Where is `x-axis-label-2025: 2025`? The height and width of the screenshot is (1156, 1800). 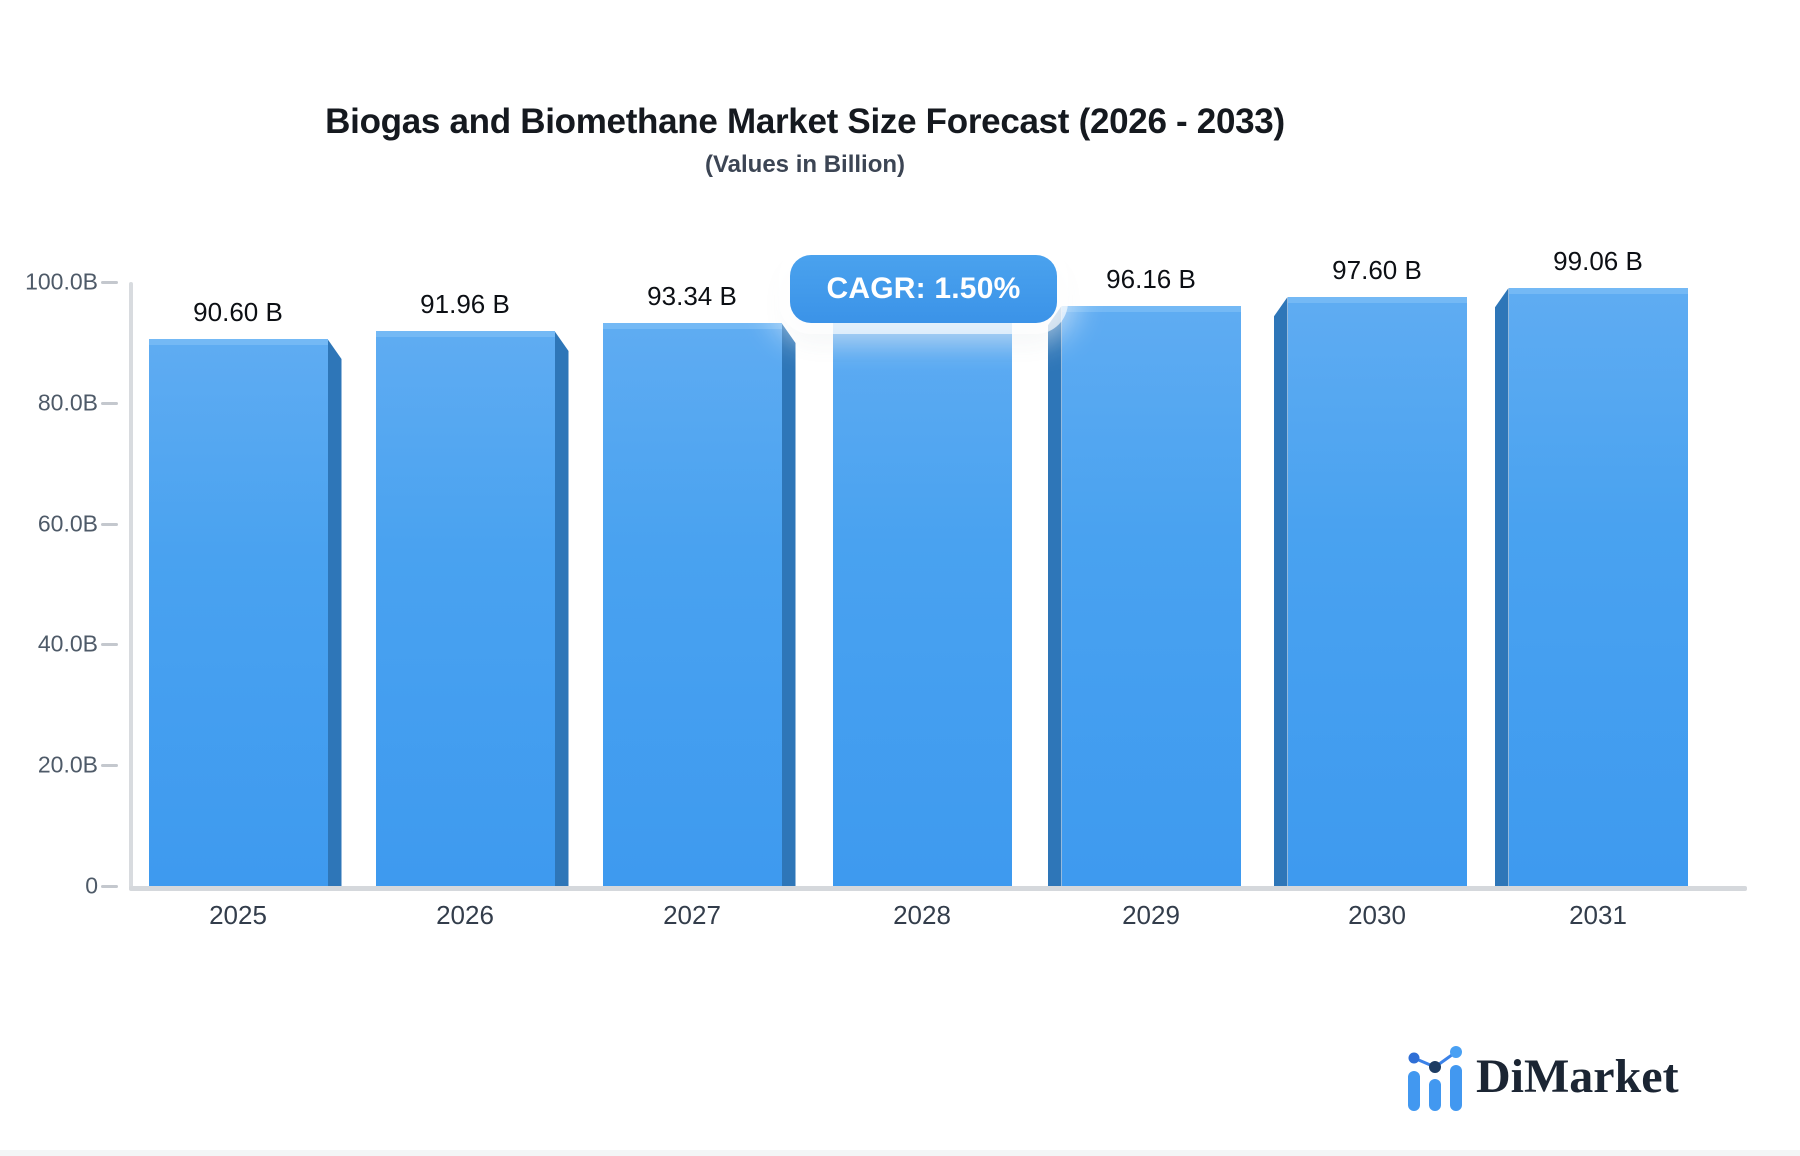 x-axis-label-2025: 2025 is located at coordinates (238, 915).